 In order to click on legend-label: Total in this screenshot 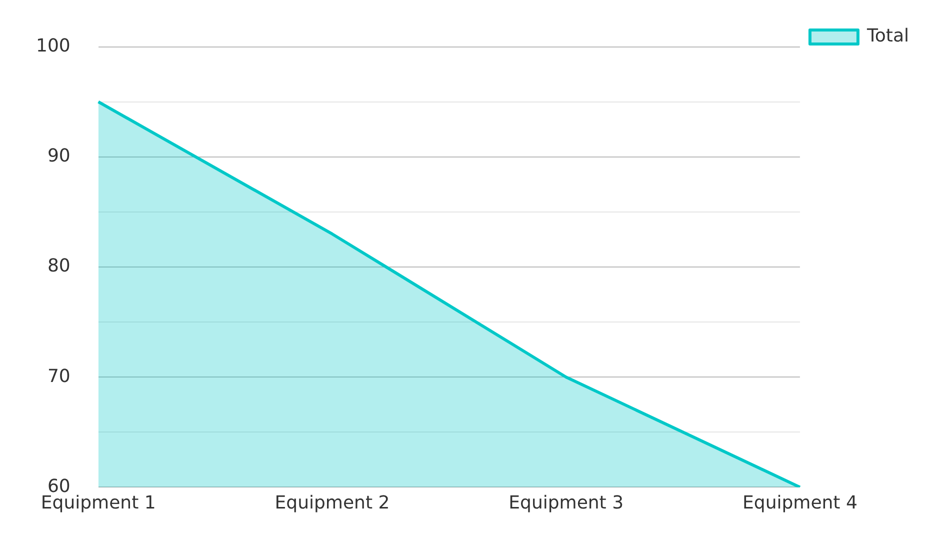, I will do `click(888, 36)`.